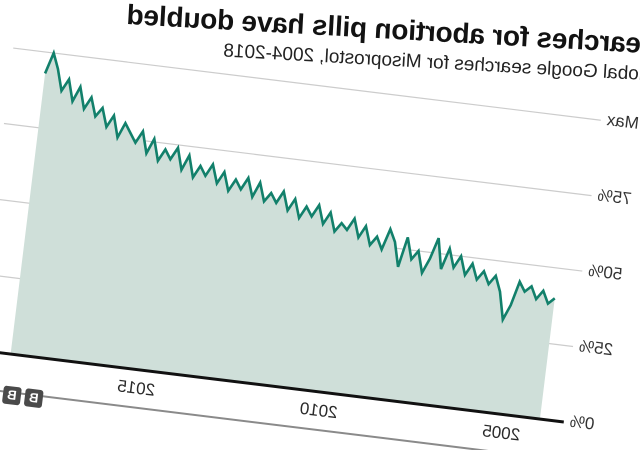  Describe the element at coordinates (282, 386) in the screenshot. I see `x-axis-baseline` at that location.